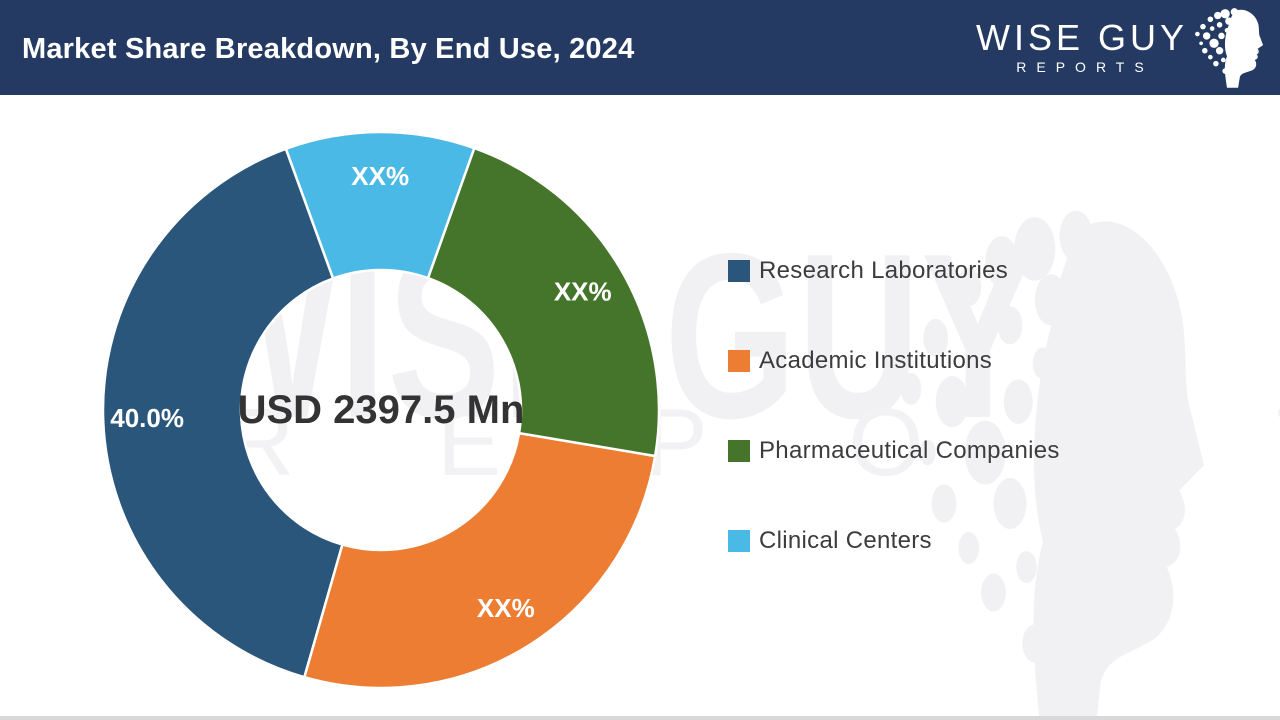  I want to click on page-title: Market Share Breakdown, By End Use, 2024, so click(328, 49).